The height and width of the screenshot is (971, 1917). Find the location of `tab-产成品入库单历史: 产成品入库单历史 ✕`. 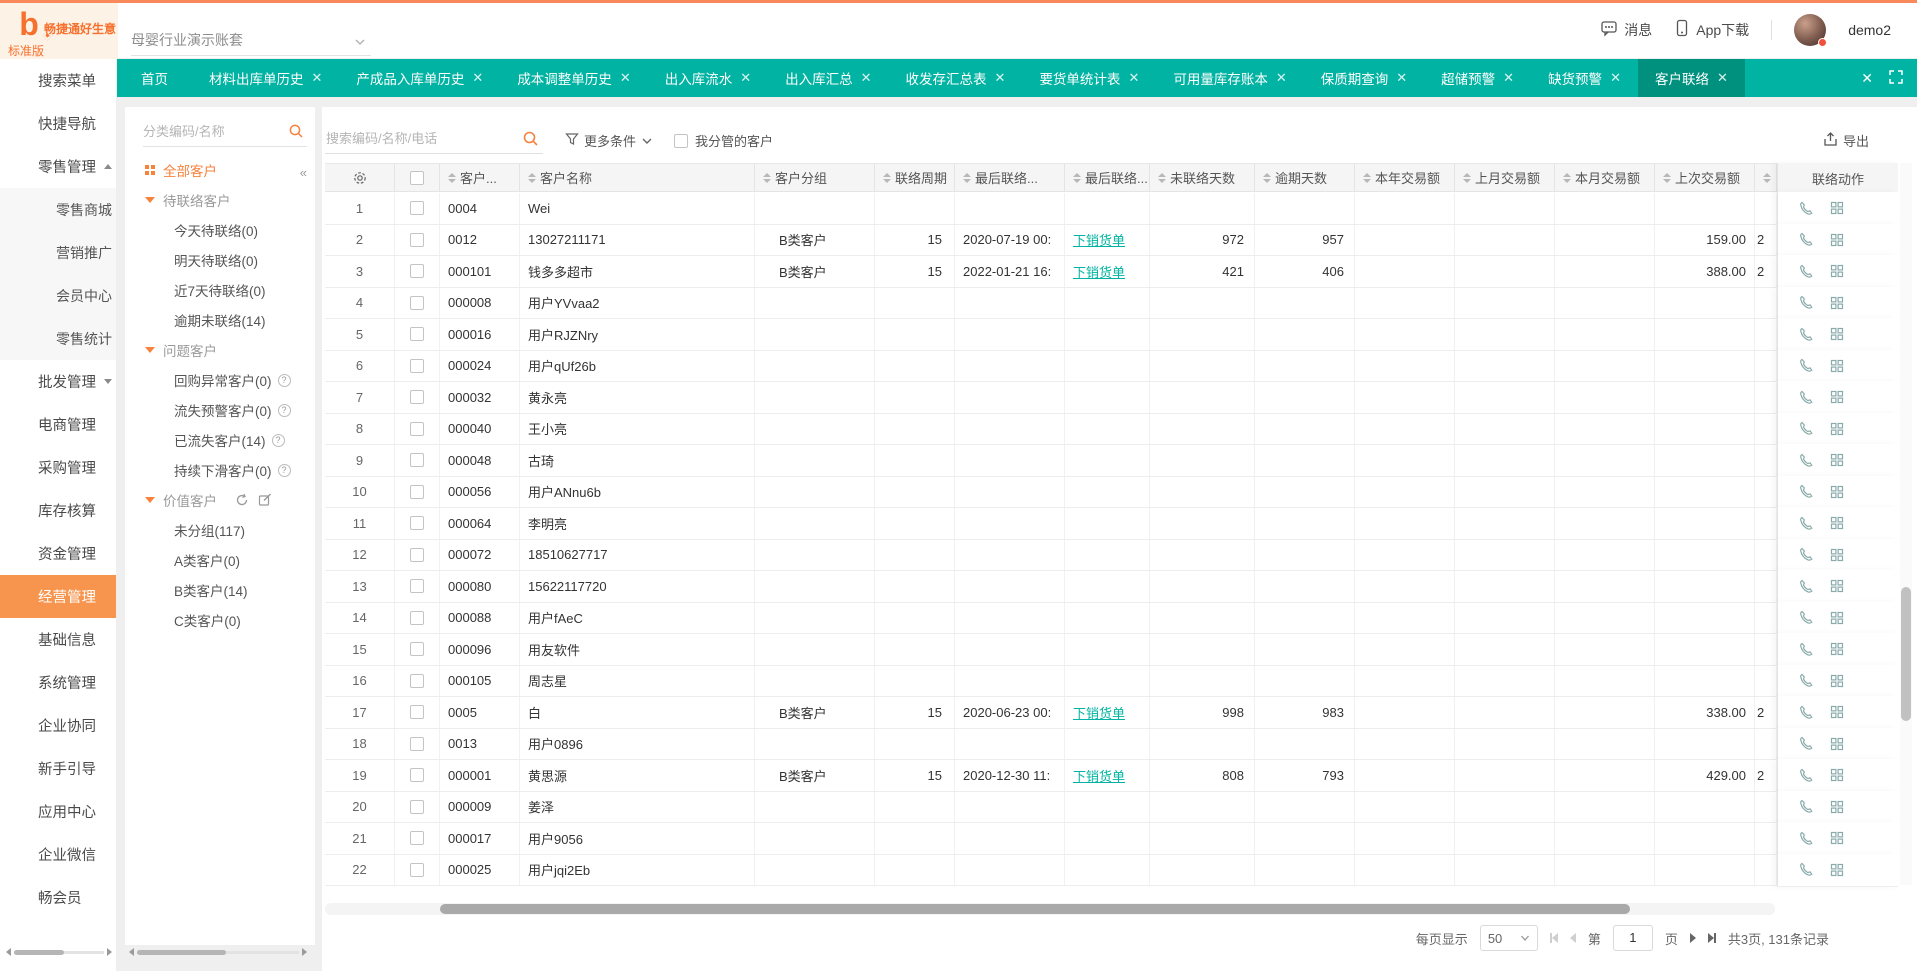

tab-产成品入库单历史: 产成品入库单历史 ✕ is located at coordinates (419, 78).